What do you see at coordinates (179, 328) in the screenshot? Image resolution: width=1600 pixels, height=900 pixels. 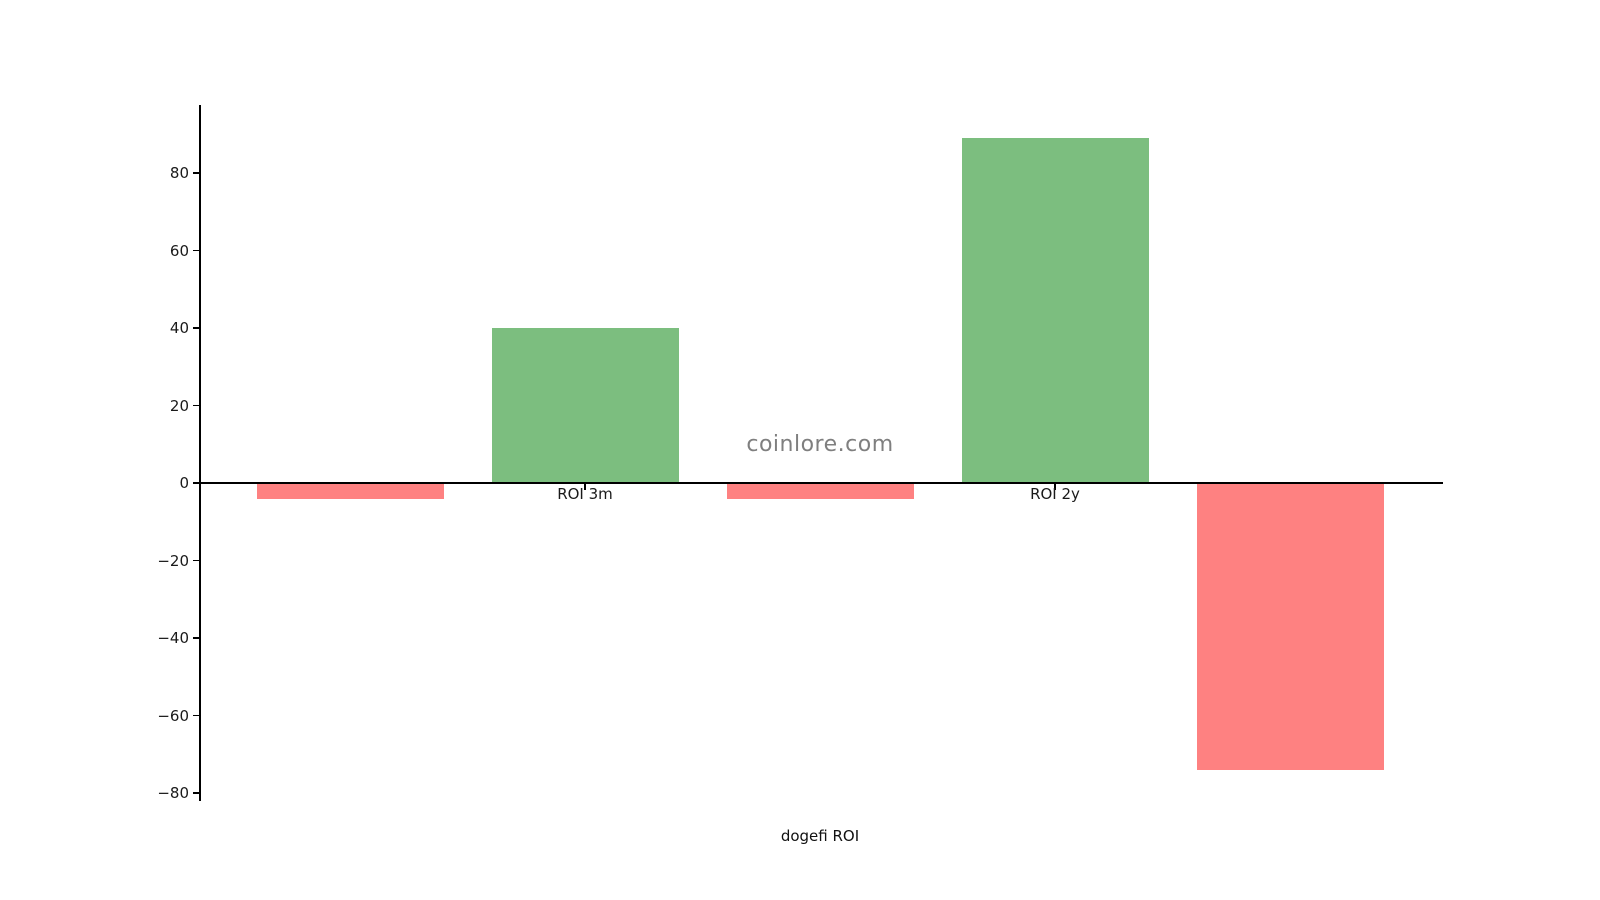 I see `y-tick-label: 40` at bounding box center [179, 328].